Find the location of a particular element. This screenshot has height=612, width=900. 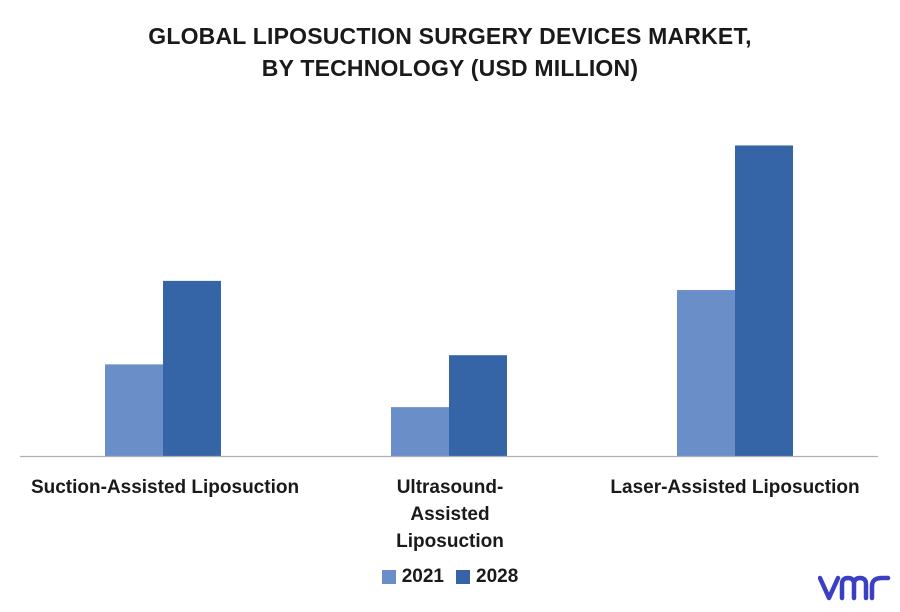

category-label-ultrasound: Ultrasound-Assisted Liposuction is located at coordinates (450, 514).